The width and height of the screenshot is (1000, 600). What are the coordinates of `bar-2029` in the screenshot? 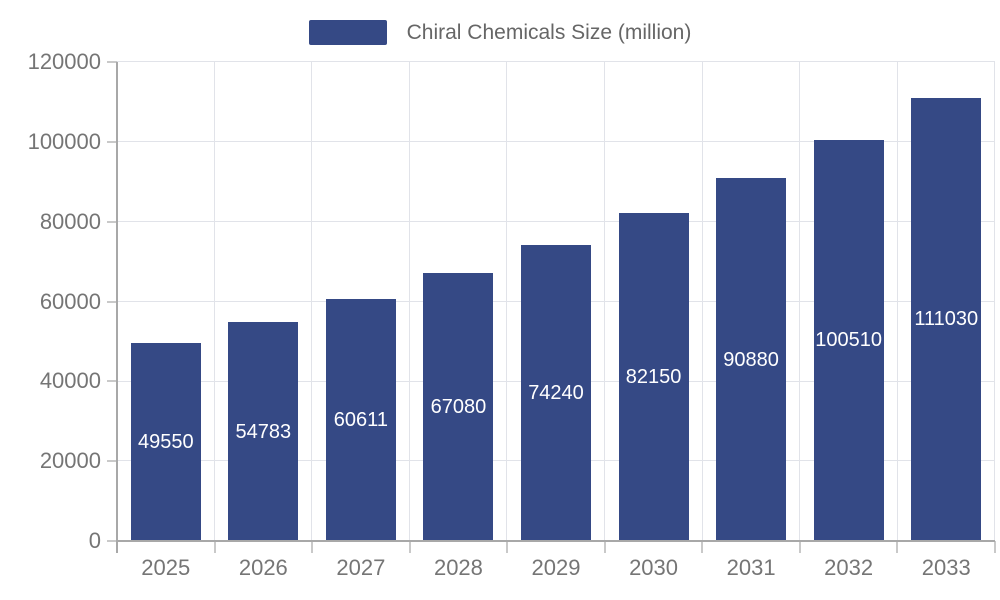 It's located at (556, 392).